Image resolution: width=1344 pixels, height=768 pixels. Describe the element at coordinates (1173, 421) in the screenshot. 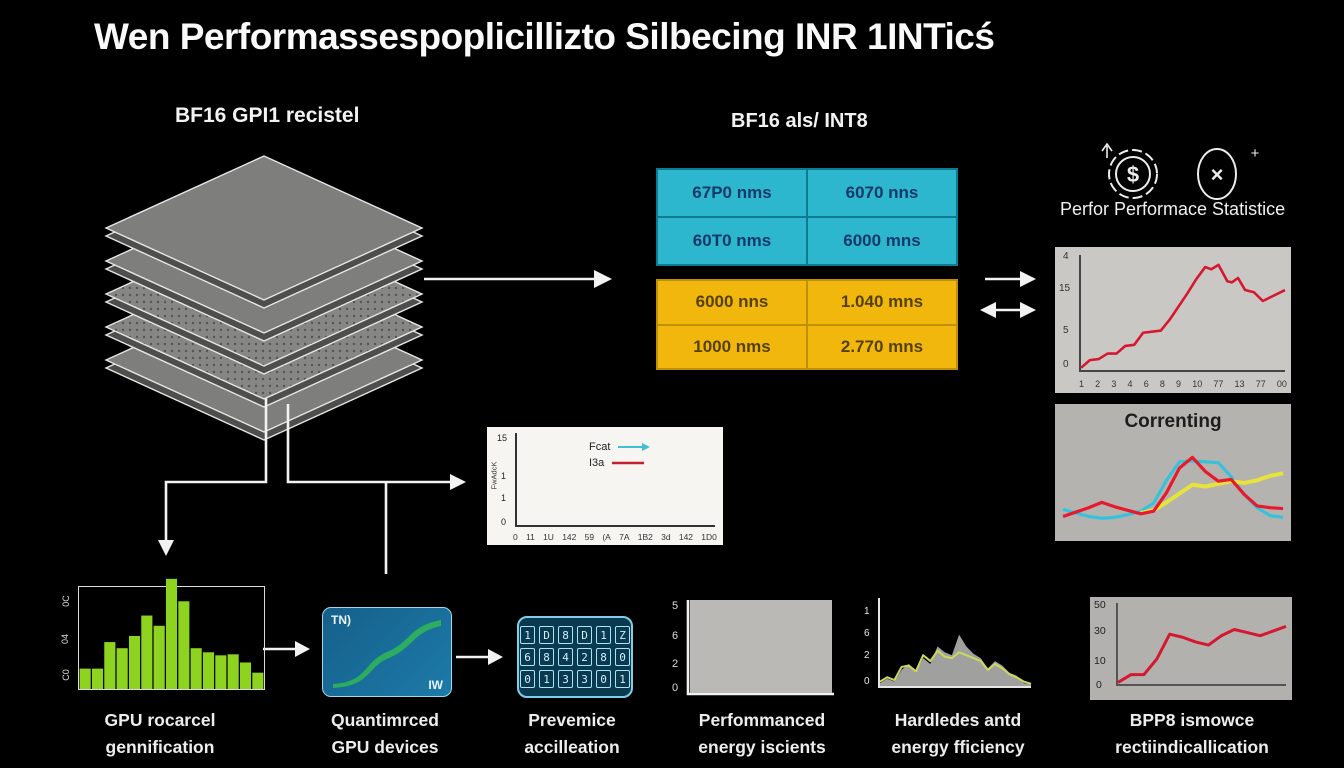

I see `chart-title: Correnting` at that location.